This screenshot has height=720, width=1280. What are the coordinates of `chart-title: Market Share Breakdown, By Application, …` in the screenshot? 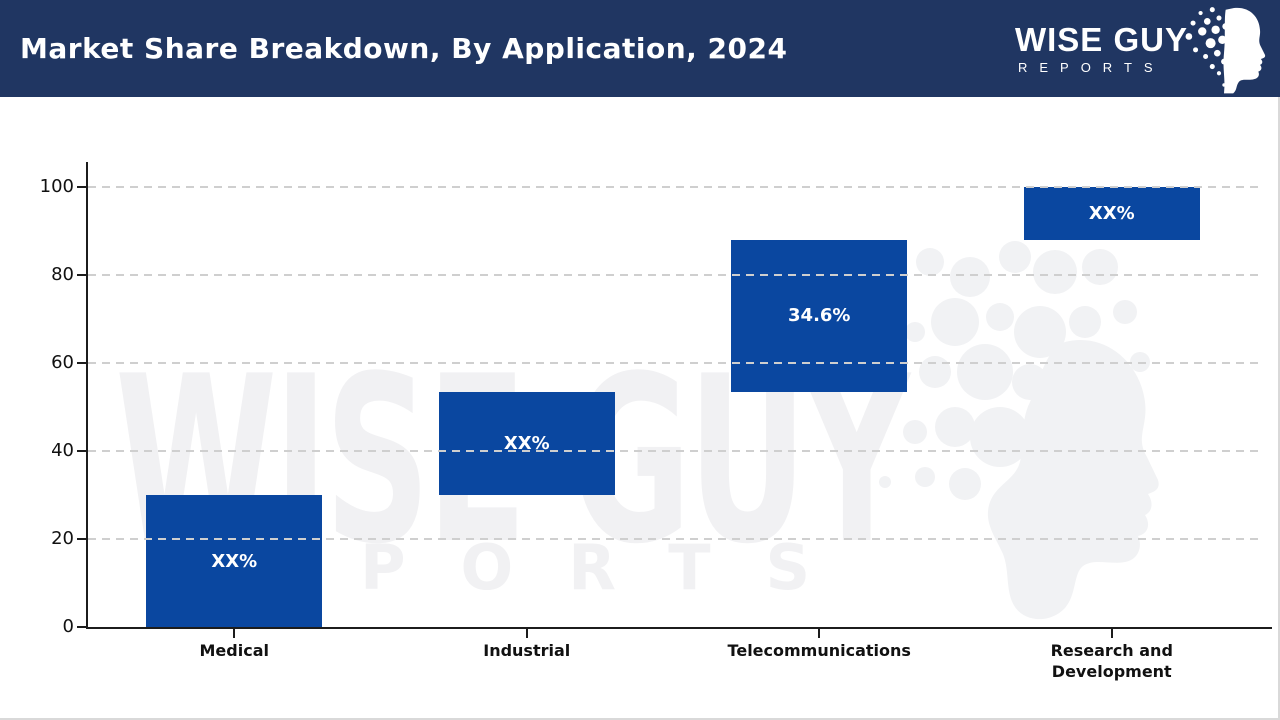 It's located at (404, 48).